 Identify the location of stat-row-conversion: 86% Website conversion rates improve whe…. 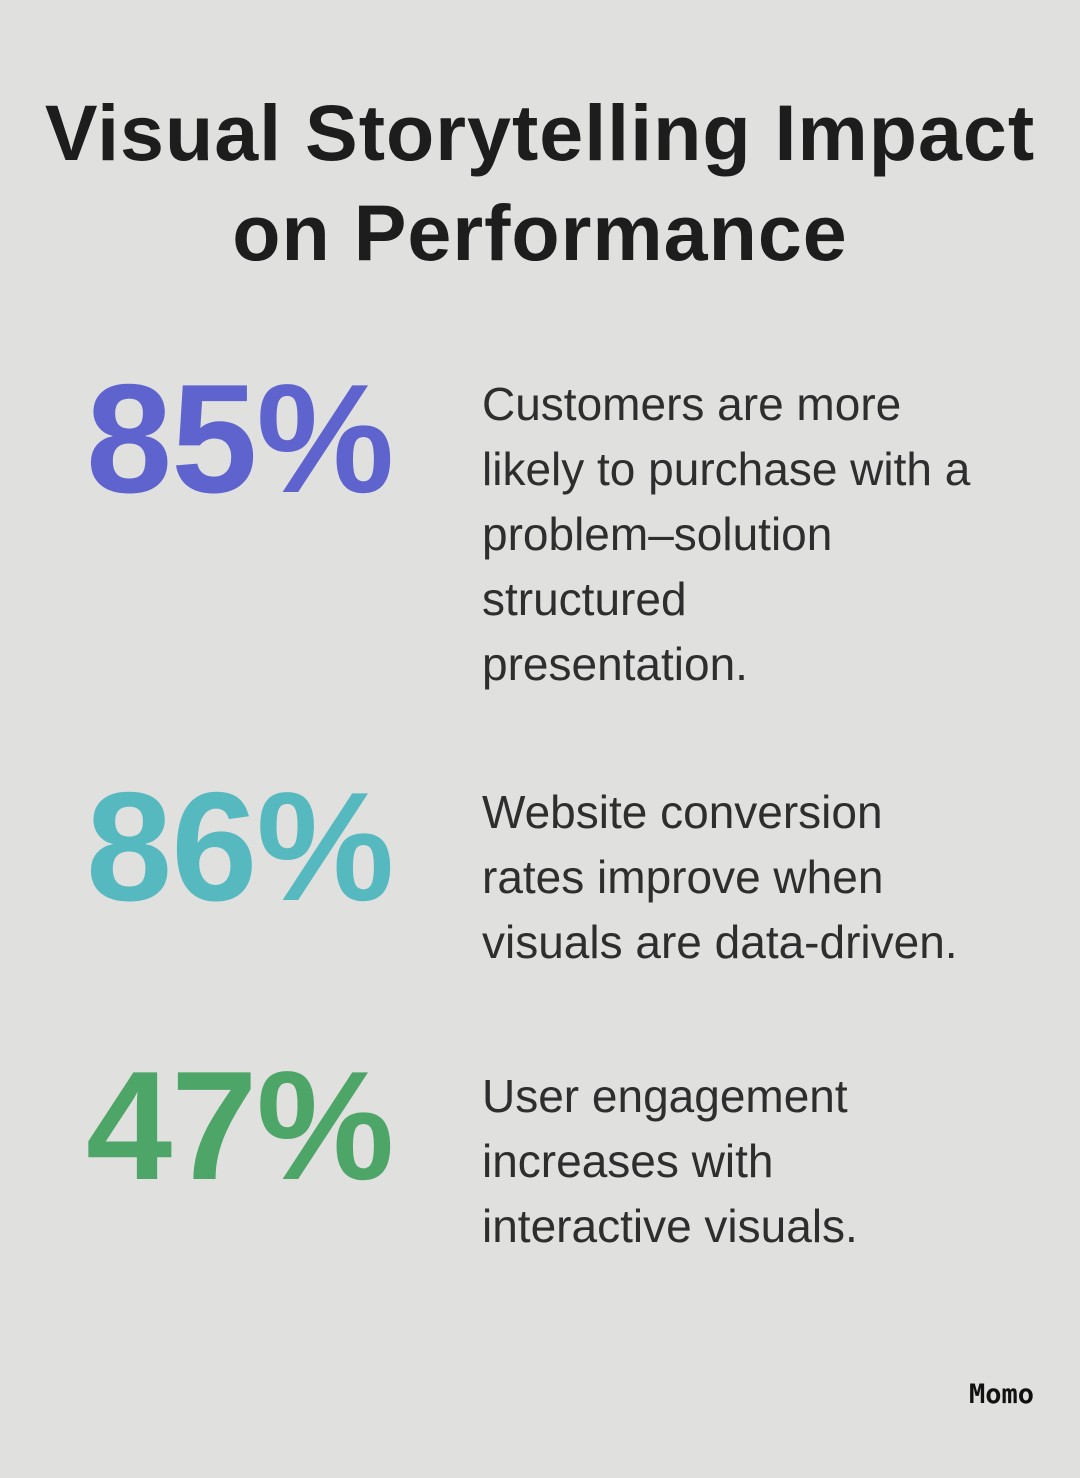
(543, 868).